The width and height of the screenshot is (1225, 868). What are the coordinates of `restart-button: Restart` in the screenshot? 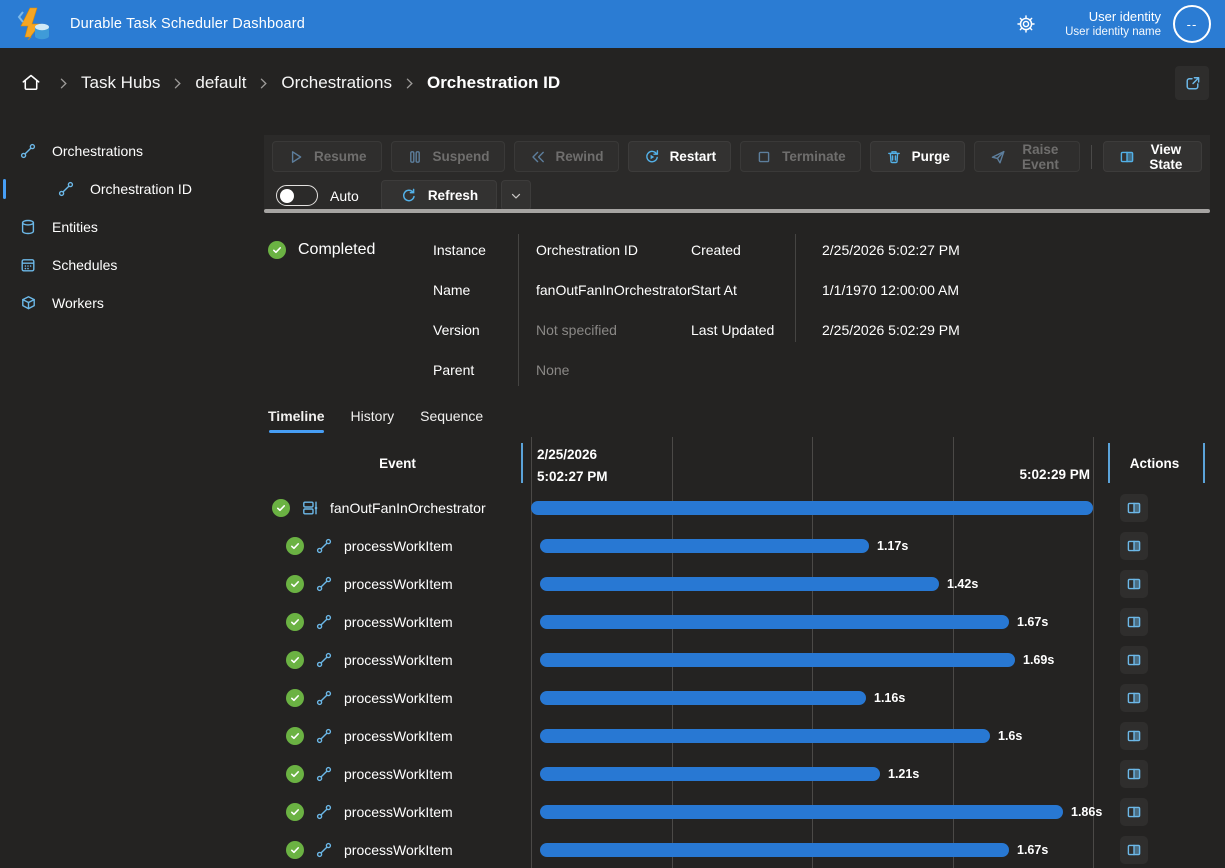 It's located at (679, 156).